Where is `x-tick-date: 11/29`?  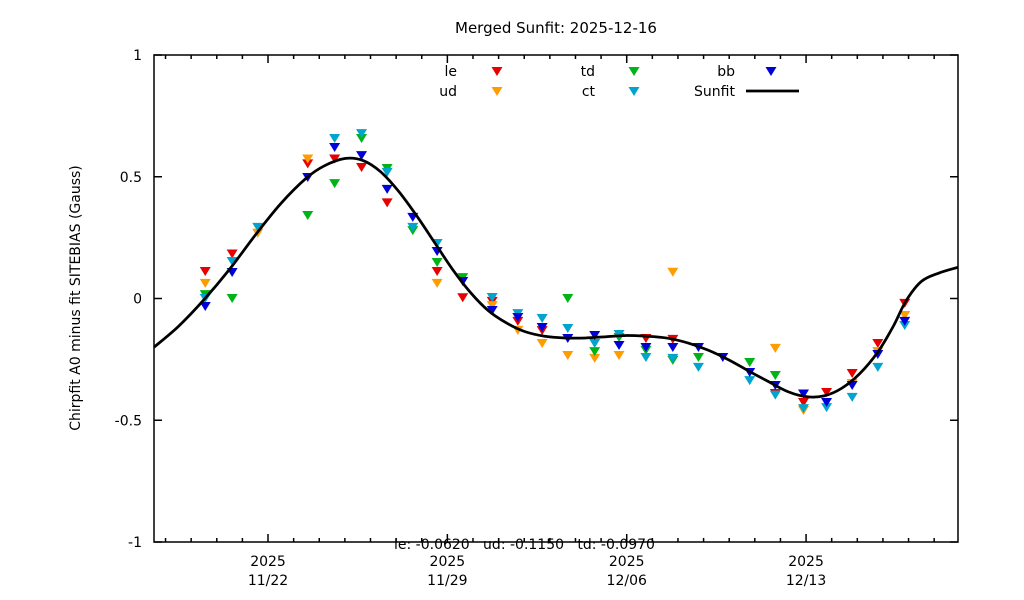 x-tick-date: 11/29 is located at coordinates (447, 581).